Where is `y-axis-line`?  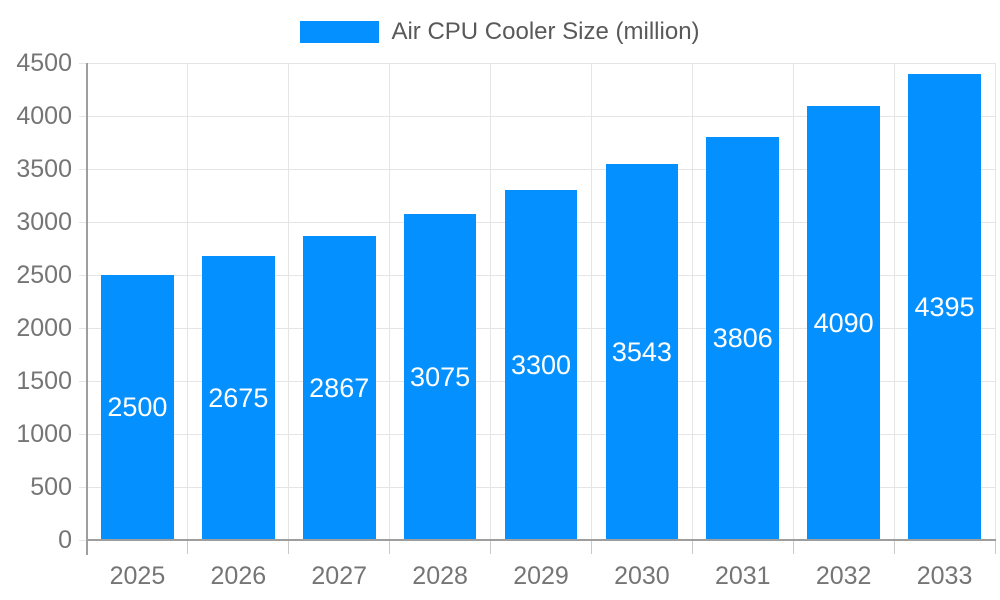 y-axis-line is located at coordinates (87, 309).